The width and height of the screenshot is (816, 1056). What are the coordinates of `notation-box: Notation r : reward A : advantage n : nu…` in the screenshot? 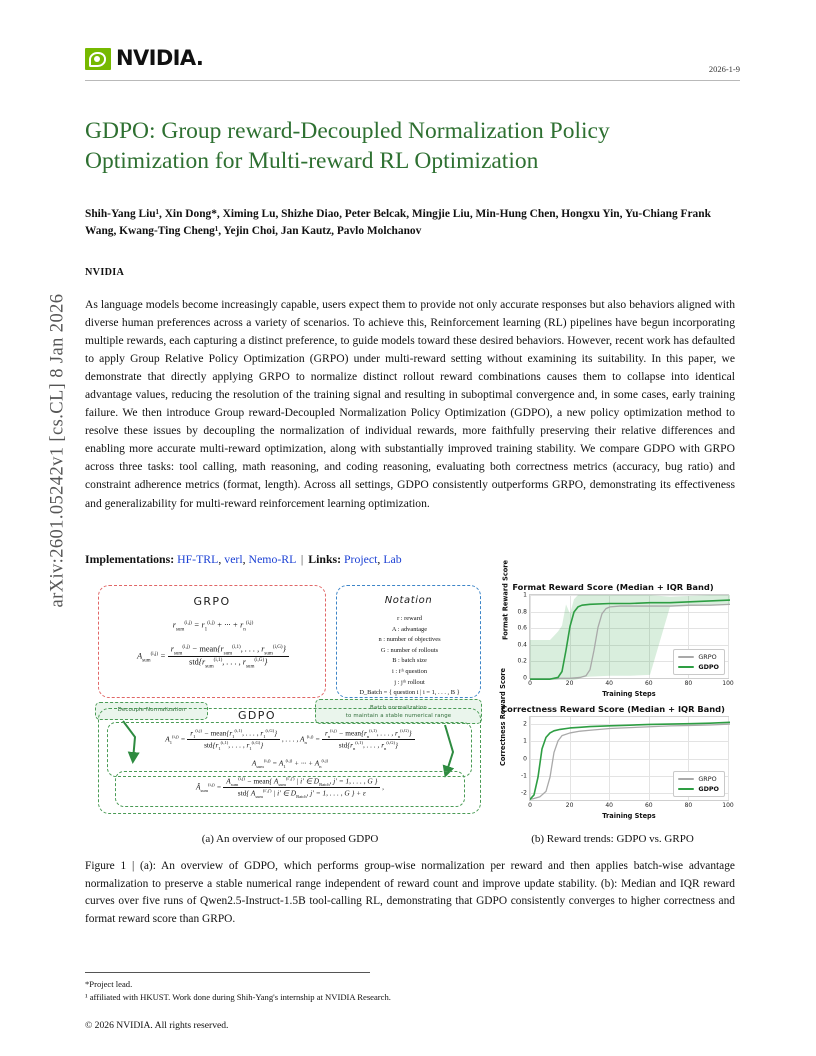 It's located at (408, 641).